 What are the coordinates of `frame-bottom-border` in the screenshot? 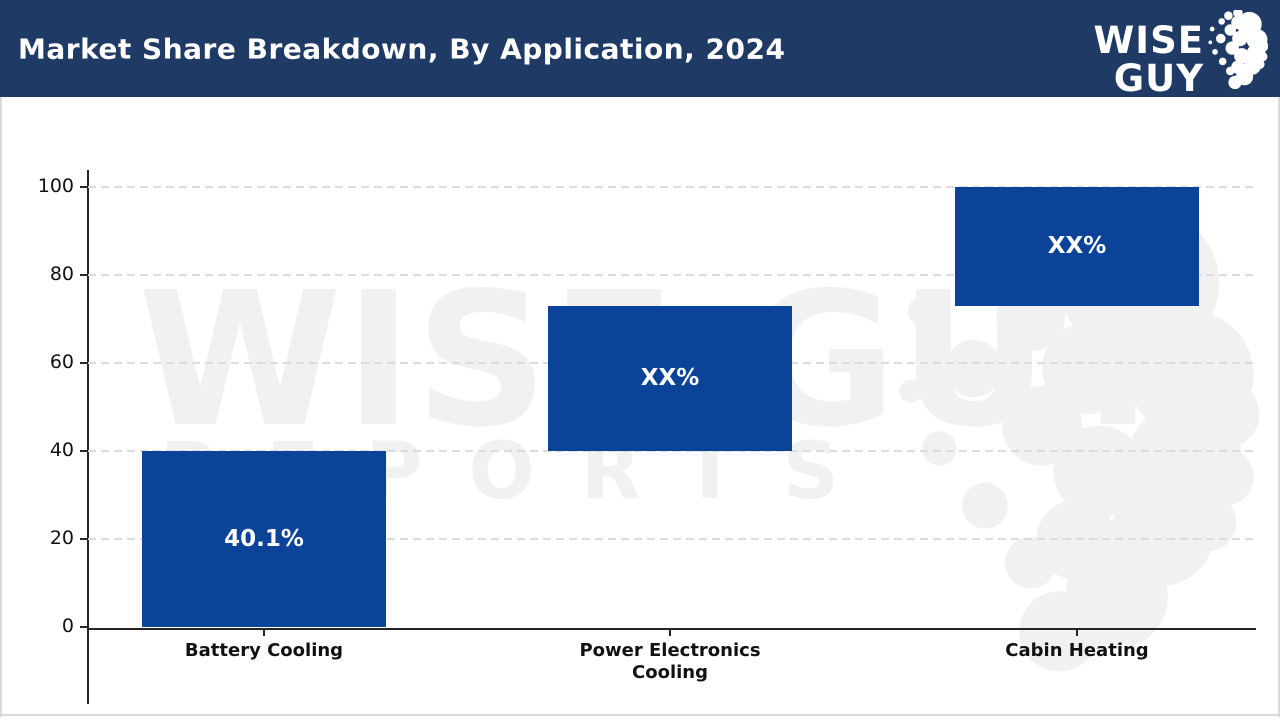 It's located at (640, 715).